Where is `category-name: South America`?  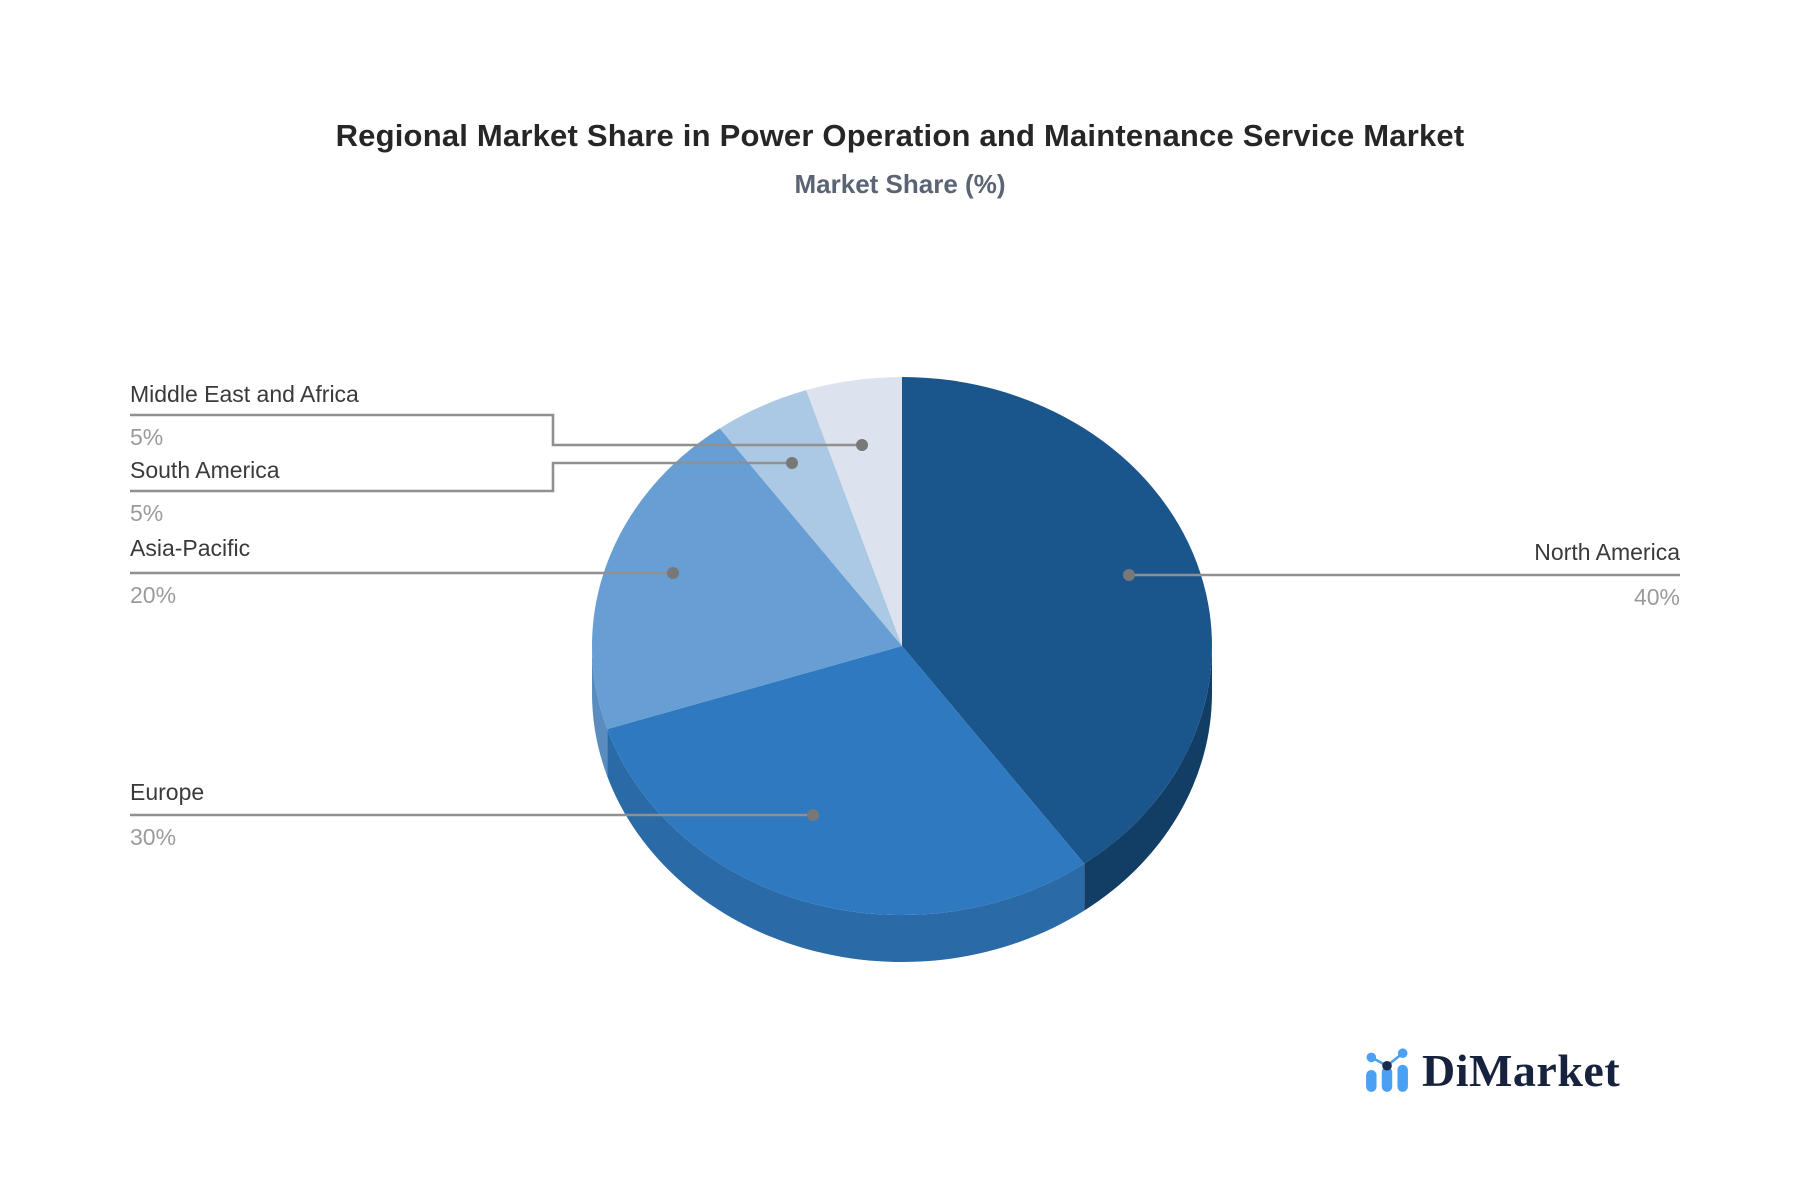
category-name: South America is located at coordinates (205, 470).